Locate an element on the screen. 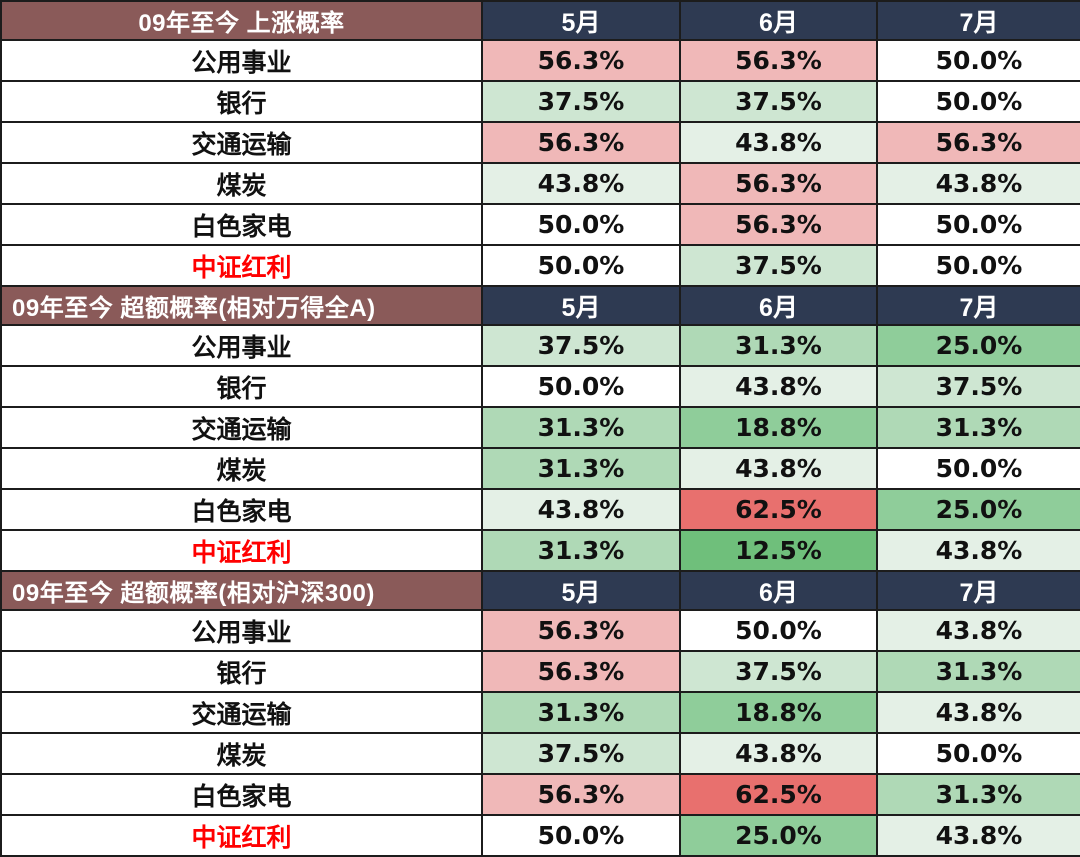 This screenshot has width=1080, height=857. table-row: 白色家电 43.8% 62.5% 25.0% is located at coordinates (540, 509).